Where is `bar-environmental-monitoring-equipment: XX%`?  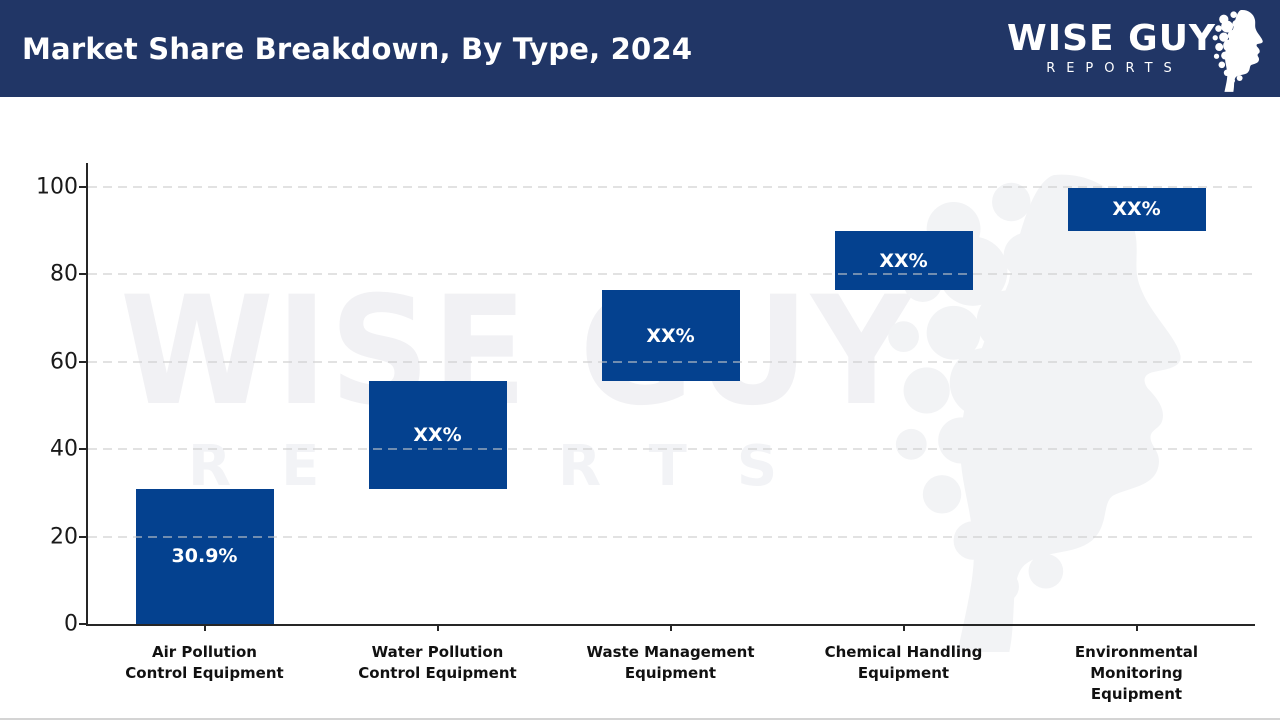 bar-environmental-monitoring-equipment: XX% is located at coordinates (1136, 209).